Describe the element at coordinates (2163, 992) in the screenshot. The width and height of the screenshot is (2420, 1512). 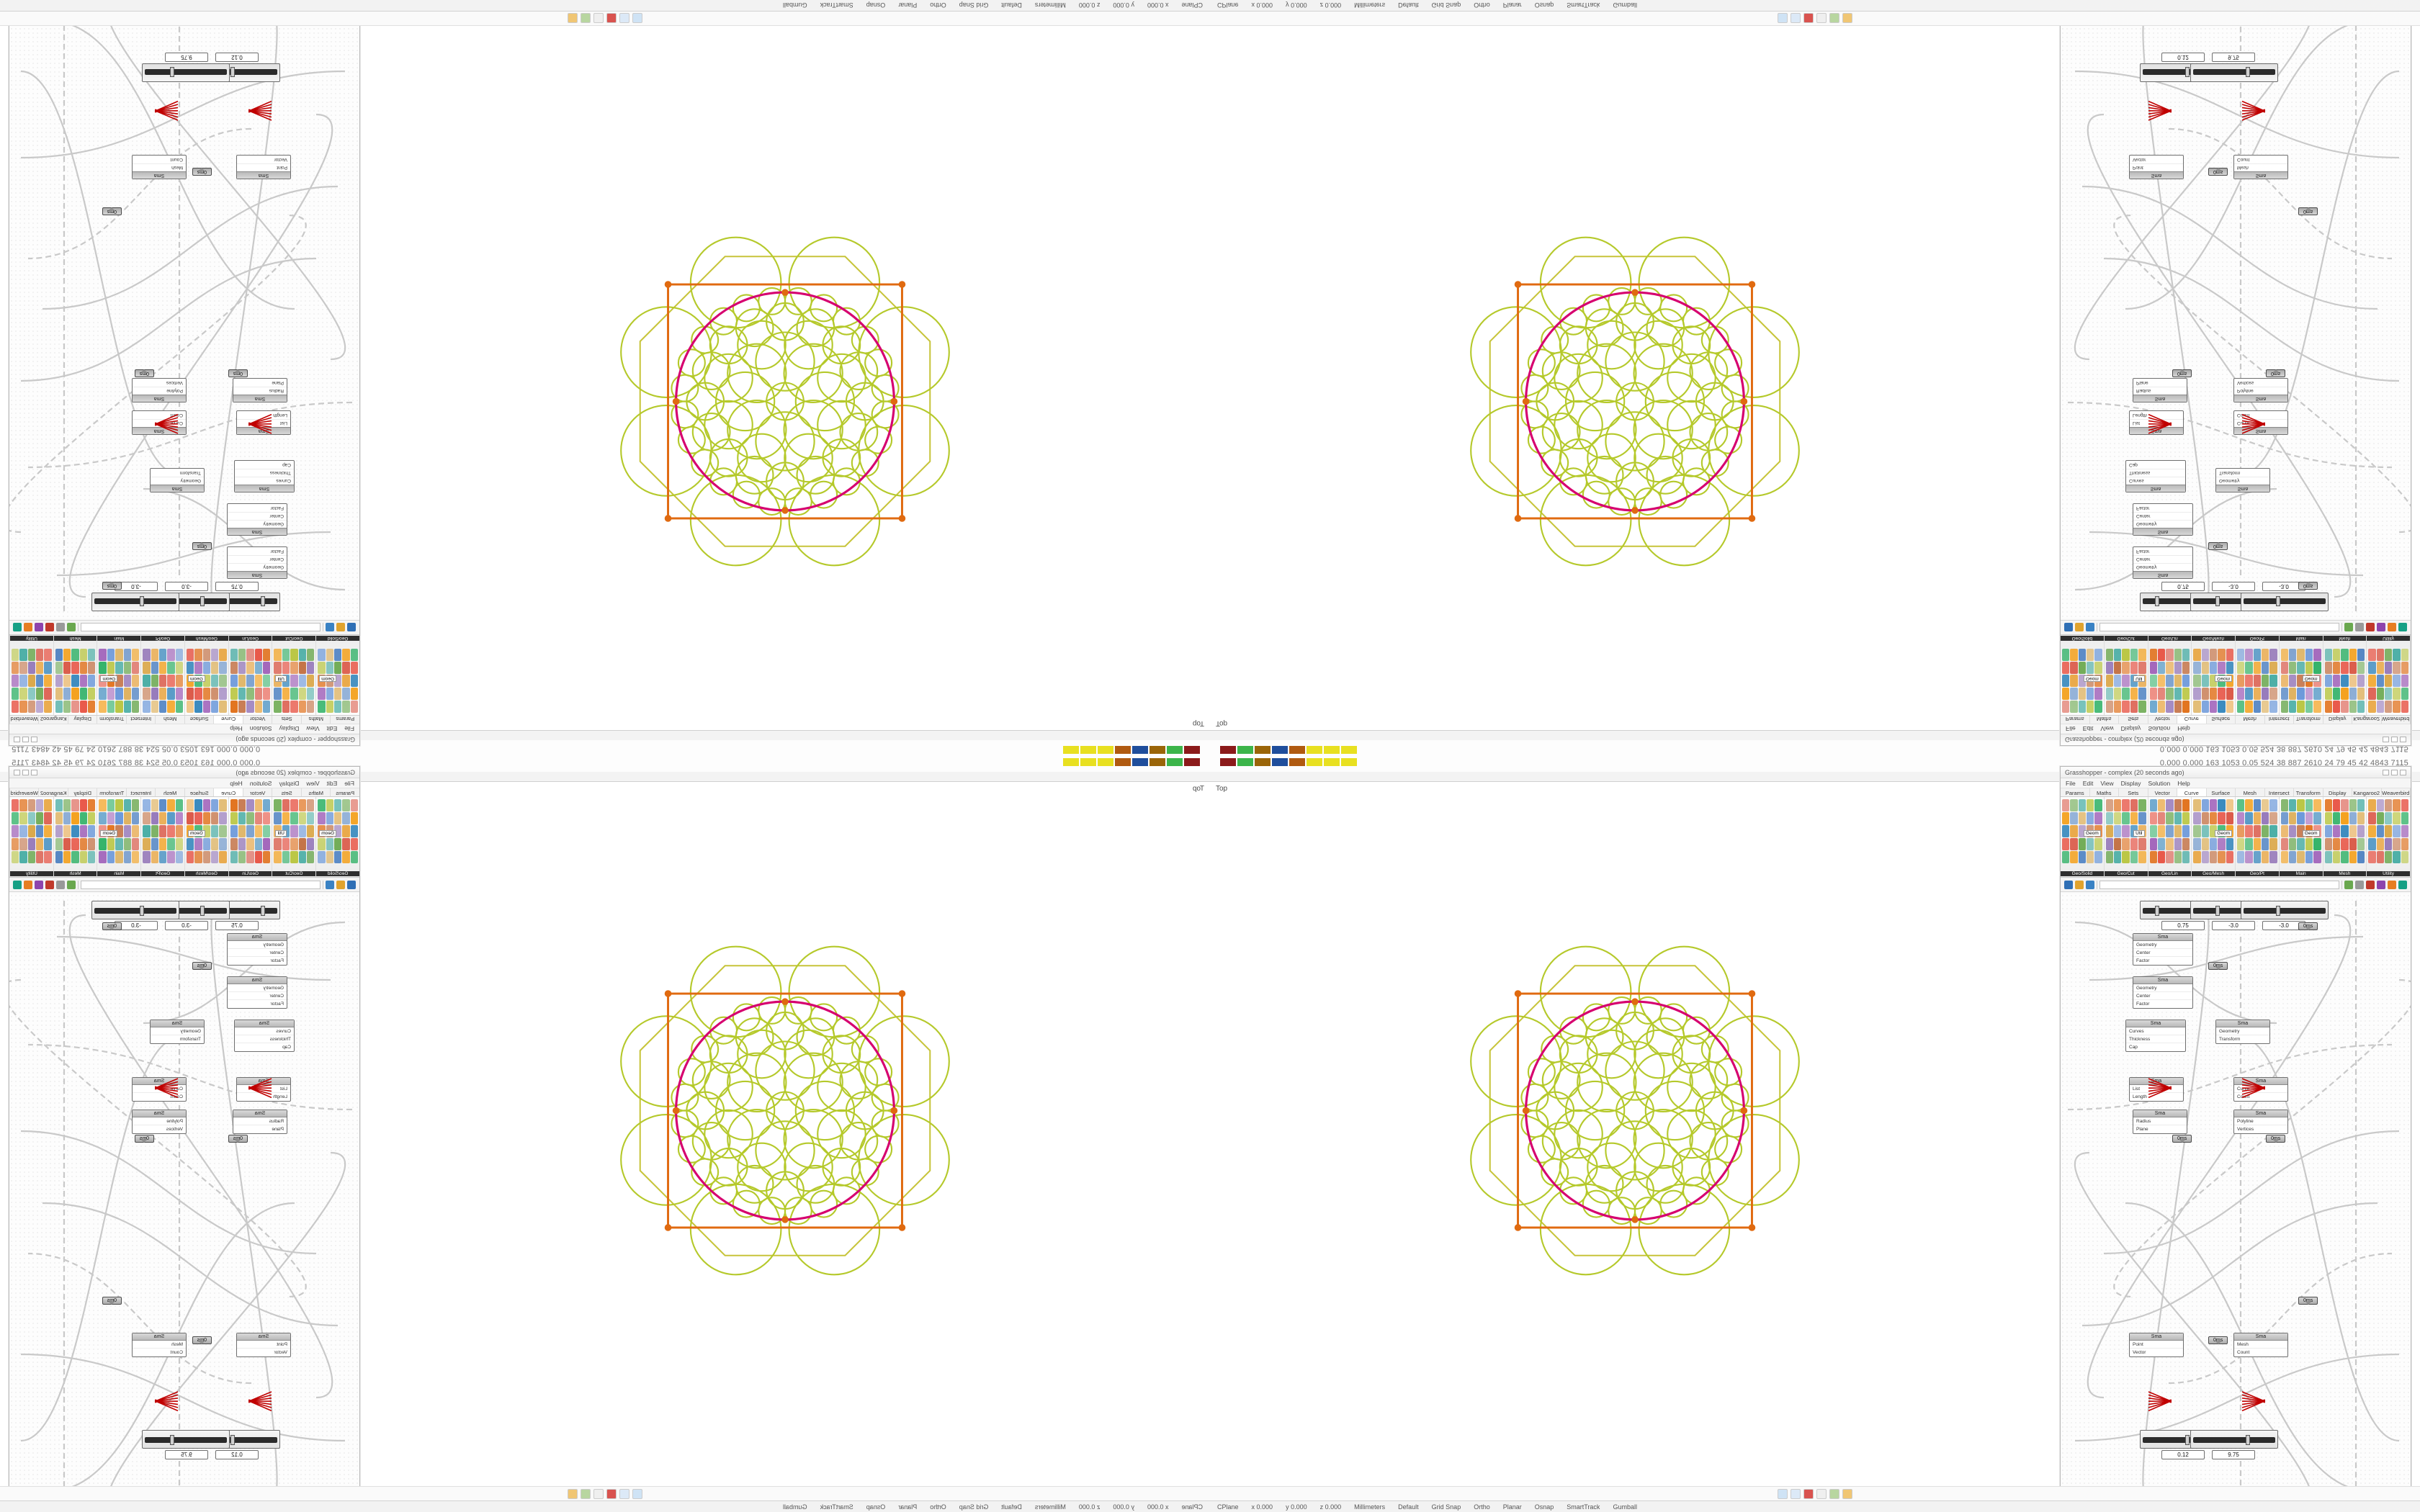
I see `component-1: Sma Geometry Center Factor` at that location.